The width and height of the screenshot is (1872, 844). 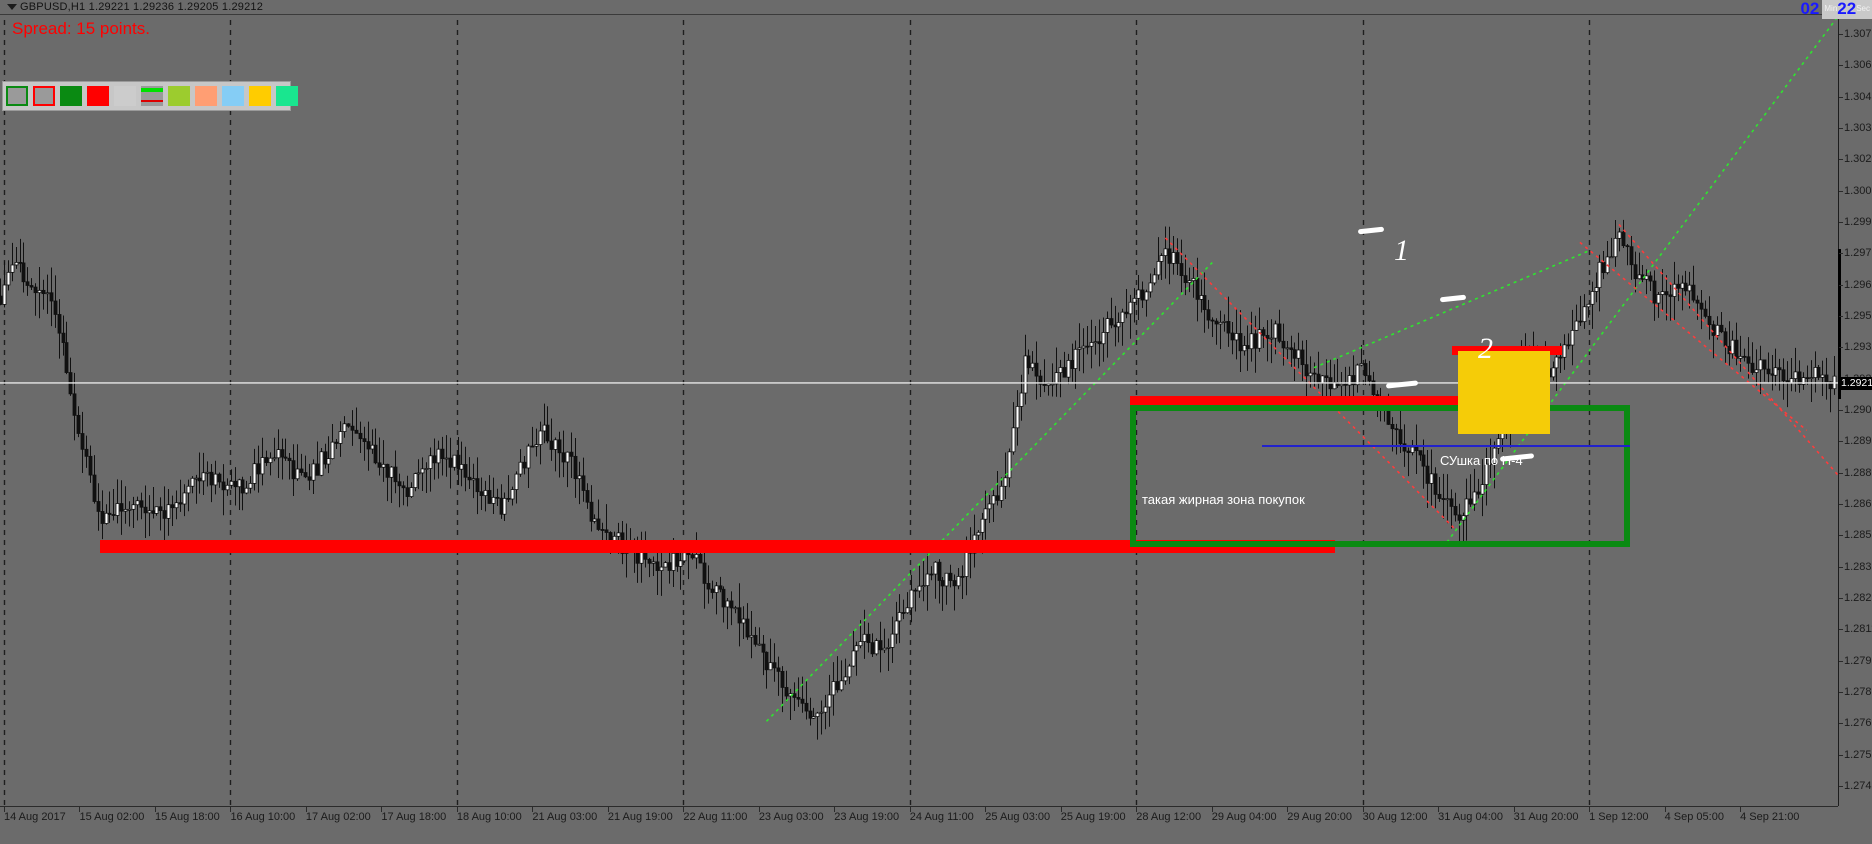 I want to click on color-palette-swatches, so click(x=152, y=96).